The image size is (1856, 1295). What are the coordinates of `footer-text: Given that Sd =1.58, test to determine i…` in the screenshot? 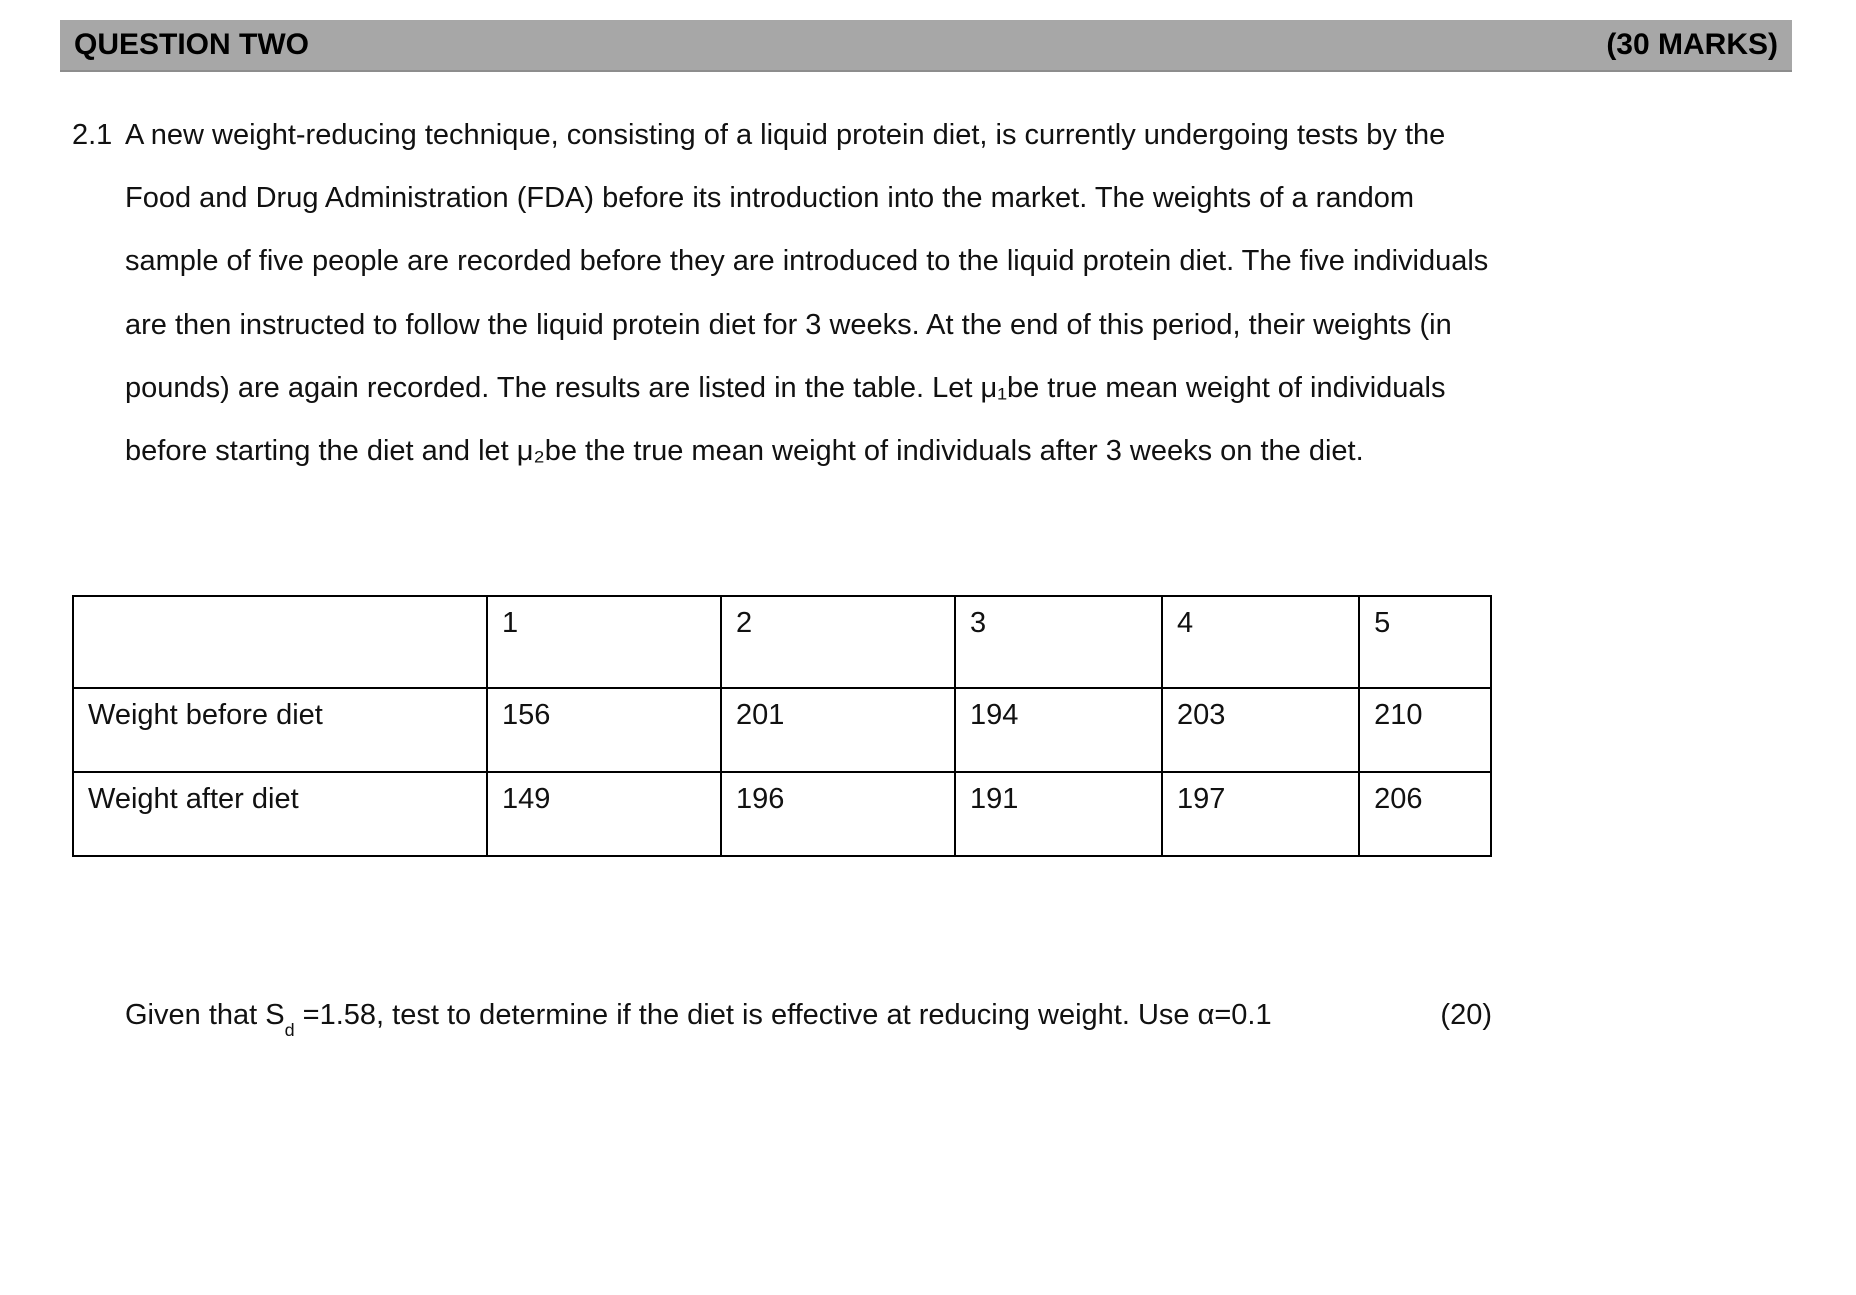 It's located at (698, 1018).